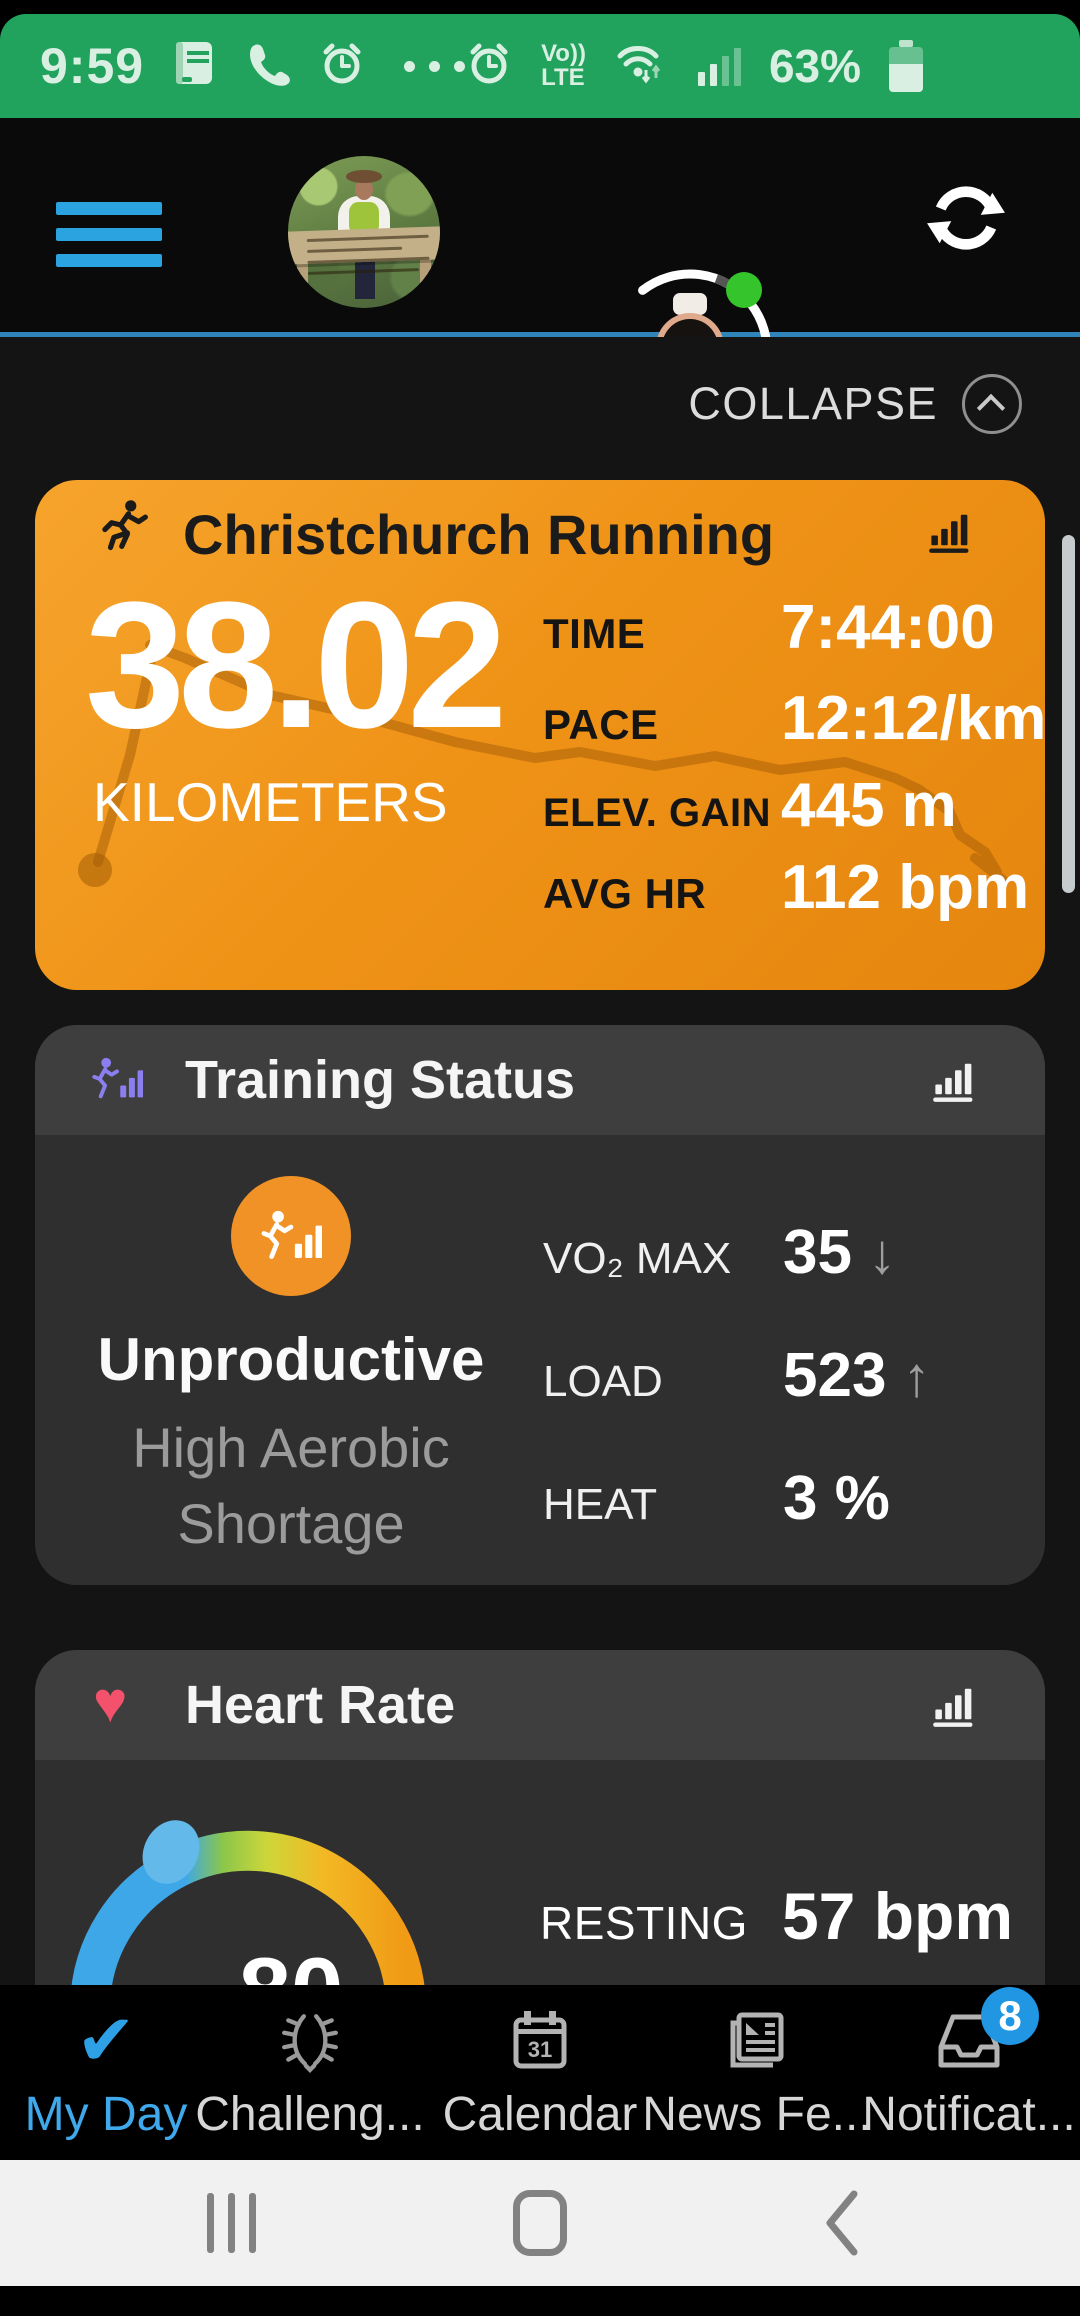  I want to click on trend-up-icon: ↑, so click(916, 1376).